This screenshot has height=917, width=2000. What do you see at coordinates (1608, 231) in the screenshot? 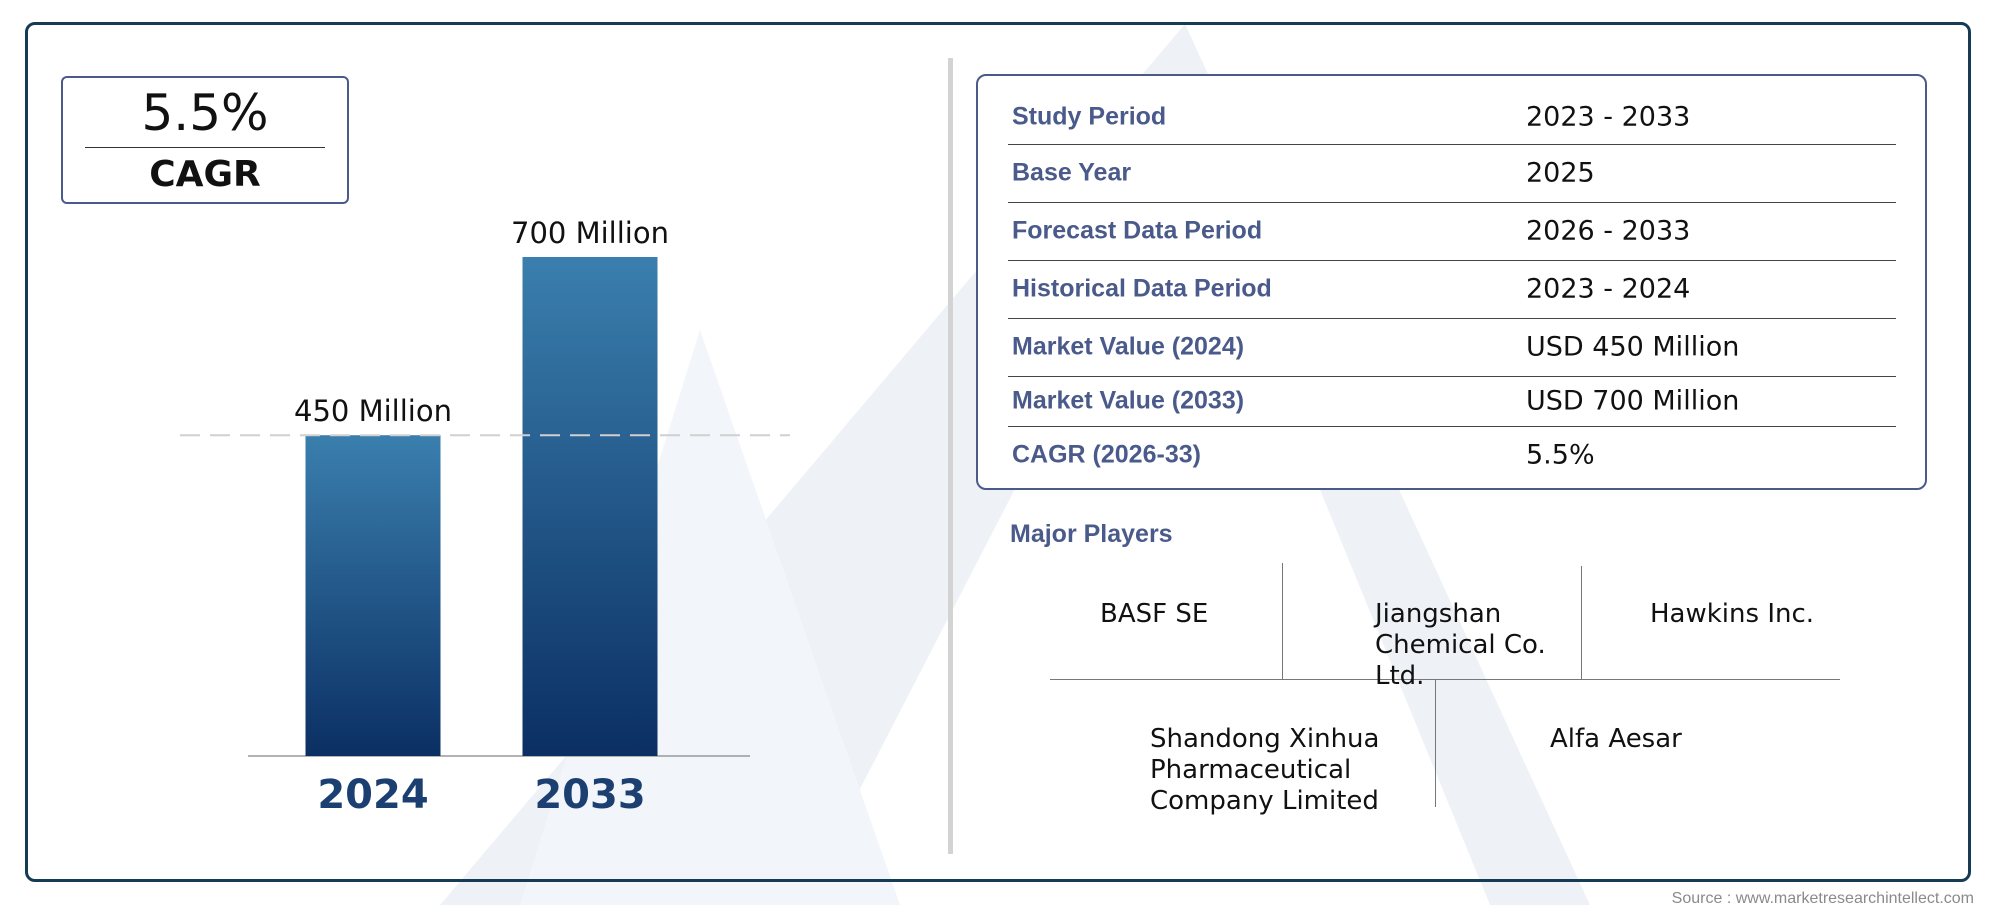
I see `info-value: 2026 - 2033` at bounding box center [1608, 231].